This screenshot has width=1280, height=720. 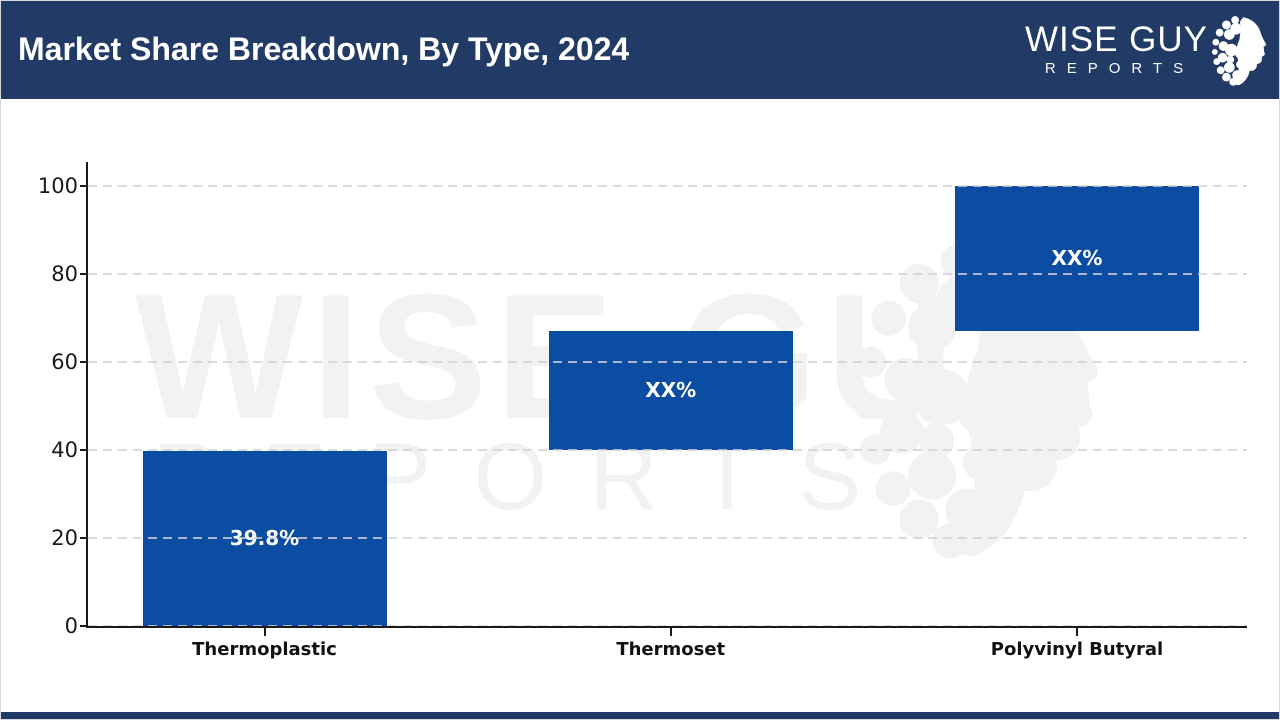 I want to click on footer-bar, so click(x=640, y=716).